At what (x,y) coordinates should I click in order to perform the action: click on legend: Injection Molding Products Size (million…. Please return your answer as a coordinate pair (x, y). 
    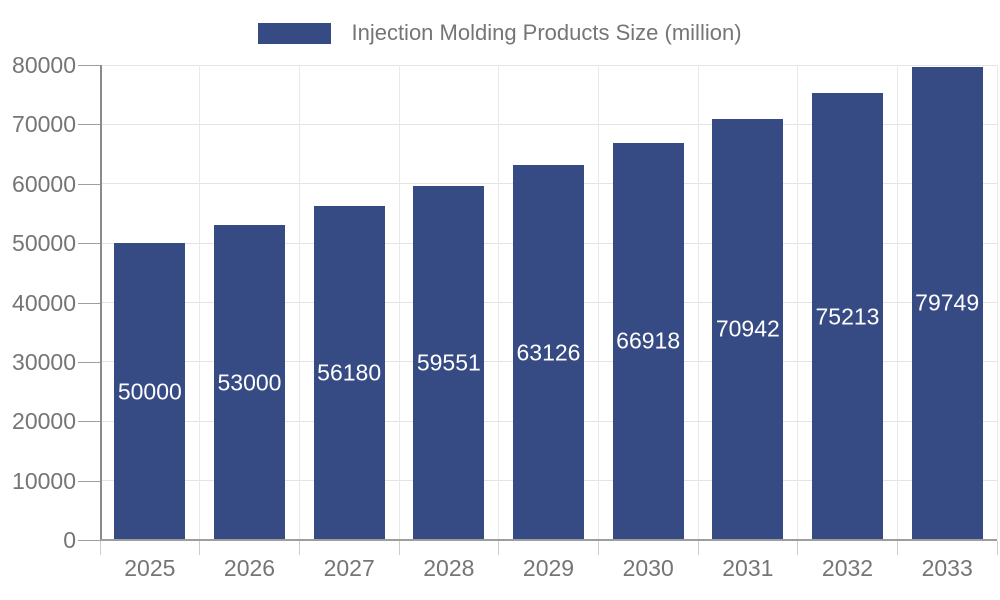
    Looking at the image, I should click on (500, 33).